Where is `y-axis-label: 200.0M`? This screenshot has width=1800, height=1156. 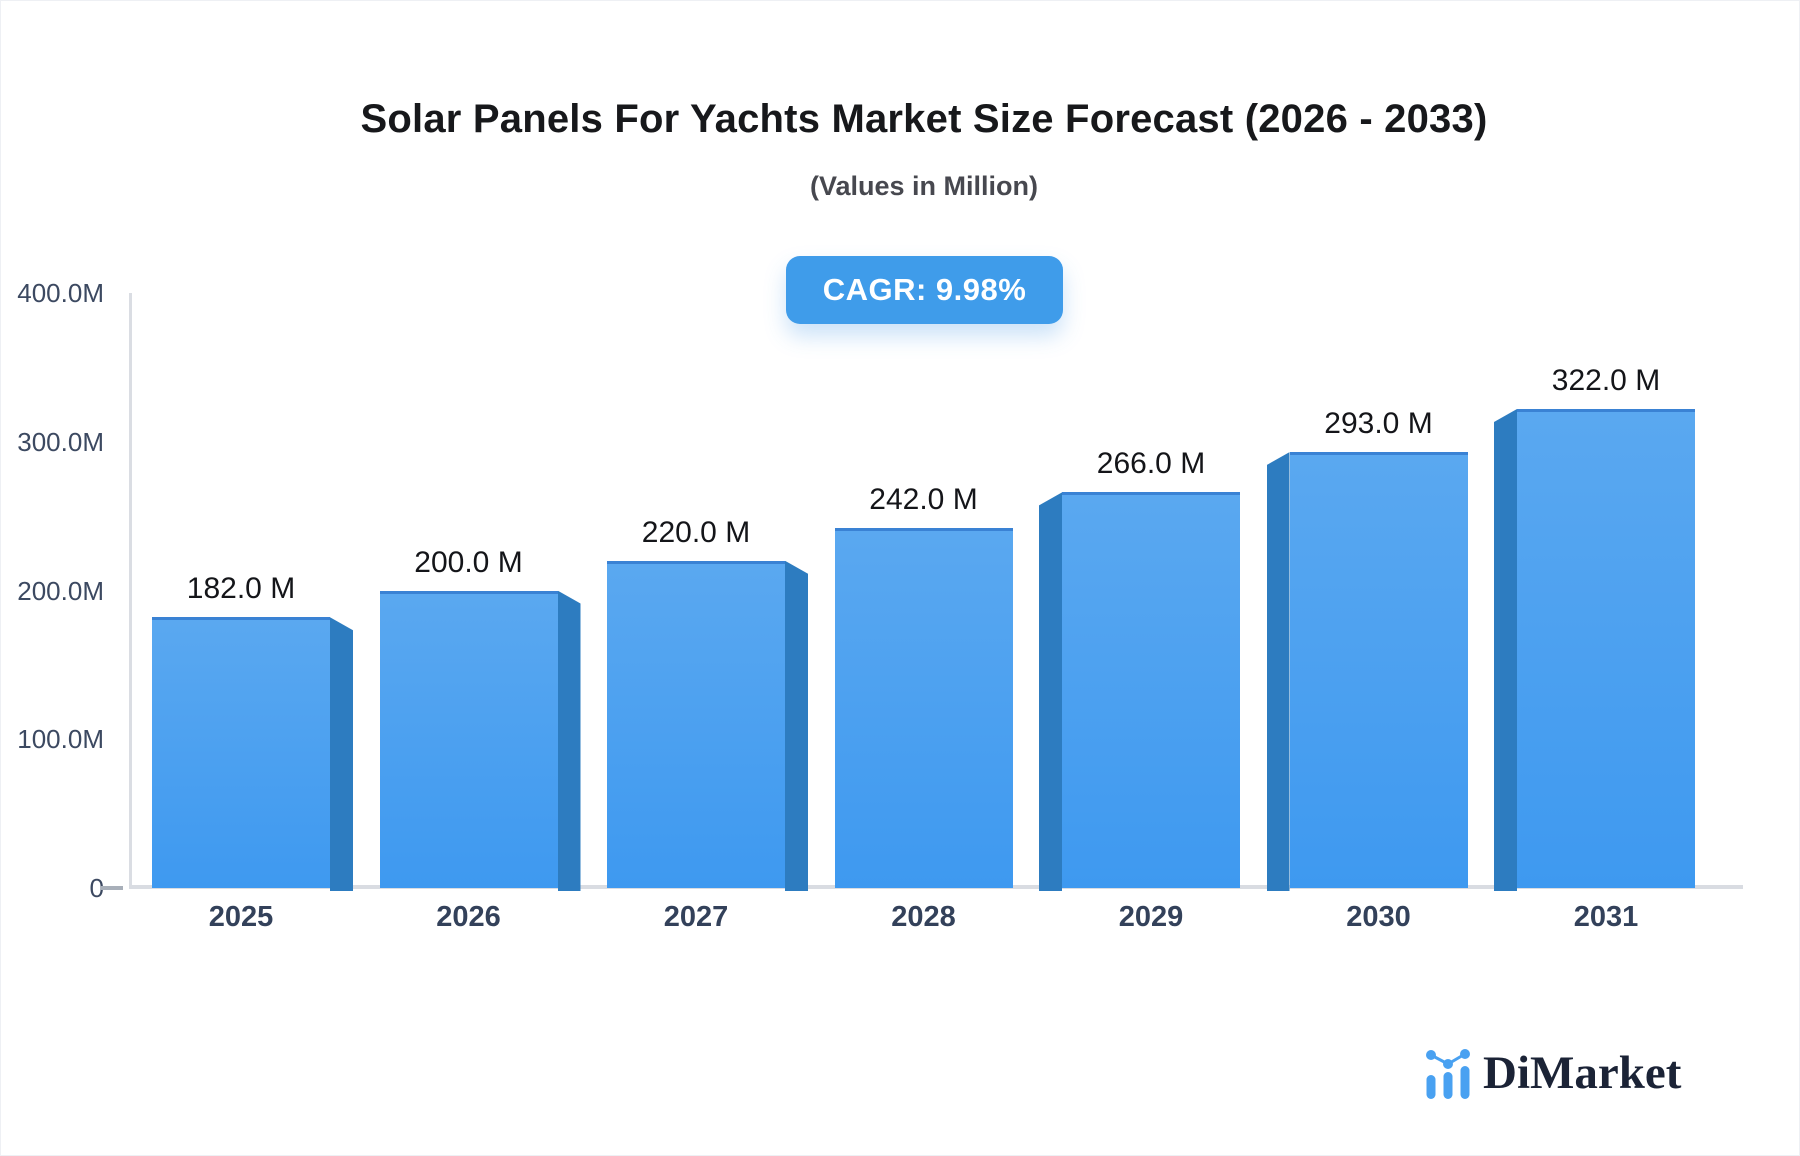
y-axis-label: 200.0M is located at coordinates (60, 590).